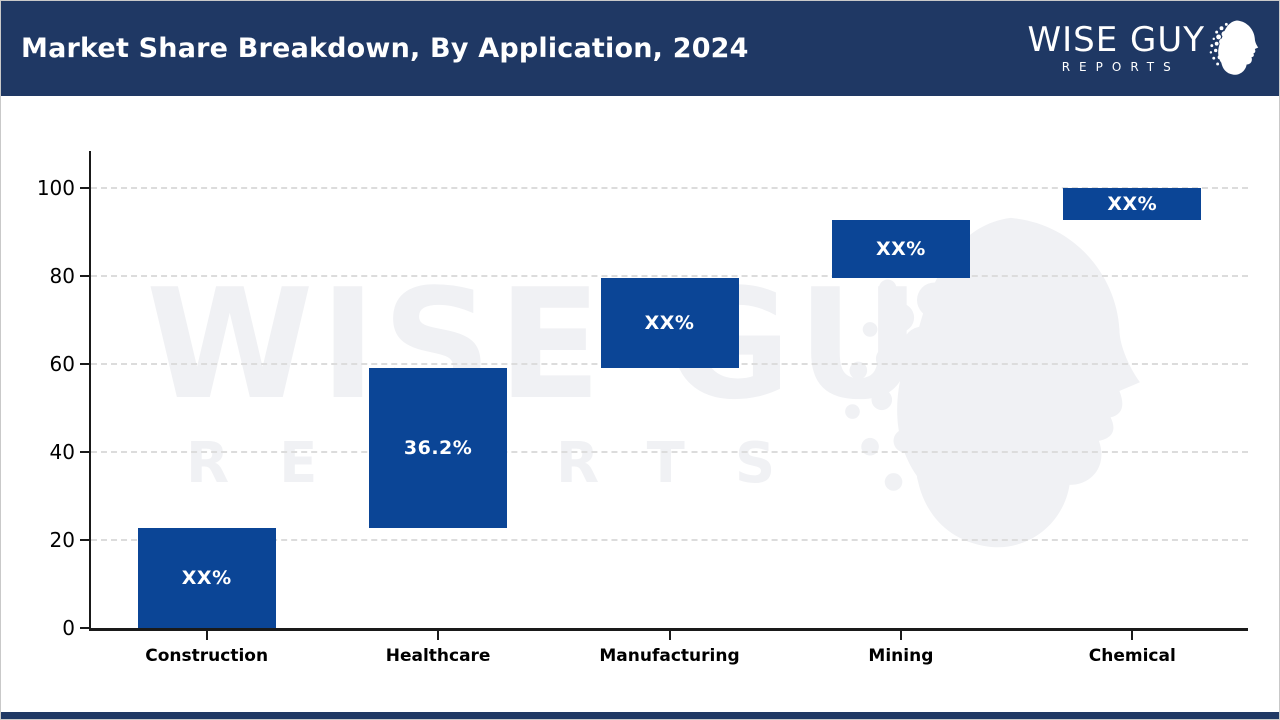 The image size is (1280, 720). I want to click on y-tick-label: 100, so click(55, 188).